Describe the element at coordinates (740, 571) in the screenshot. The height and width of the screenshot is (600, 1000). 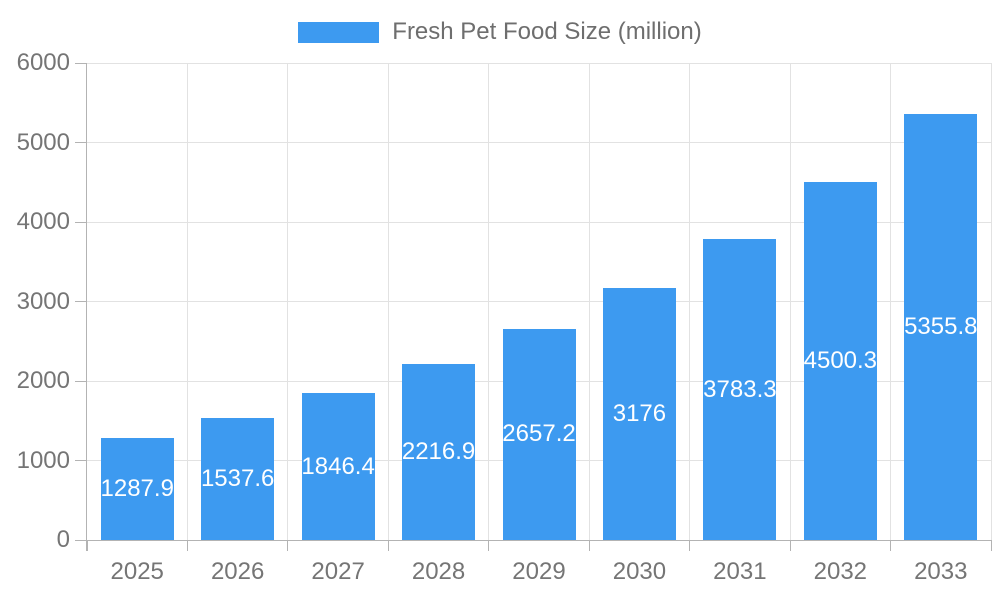
I see `x-axis-label: 2031` at that location.